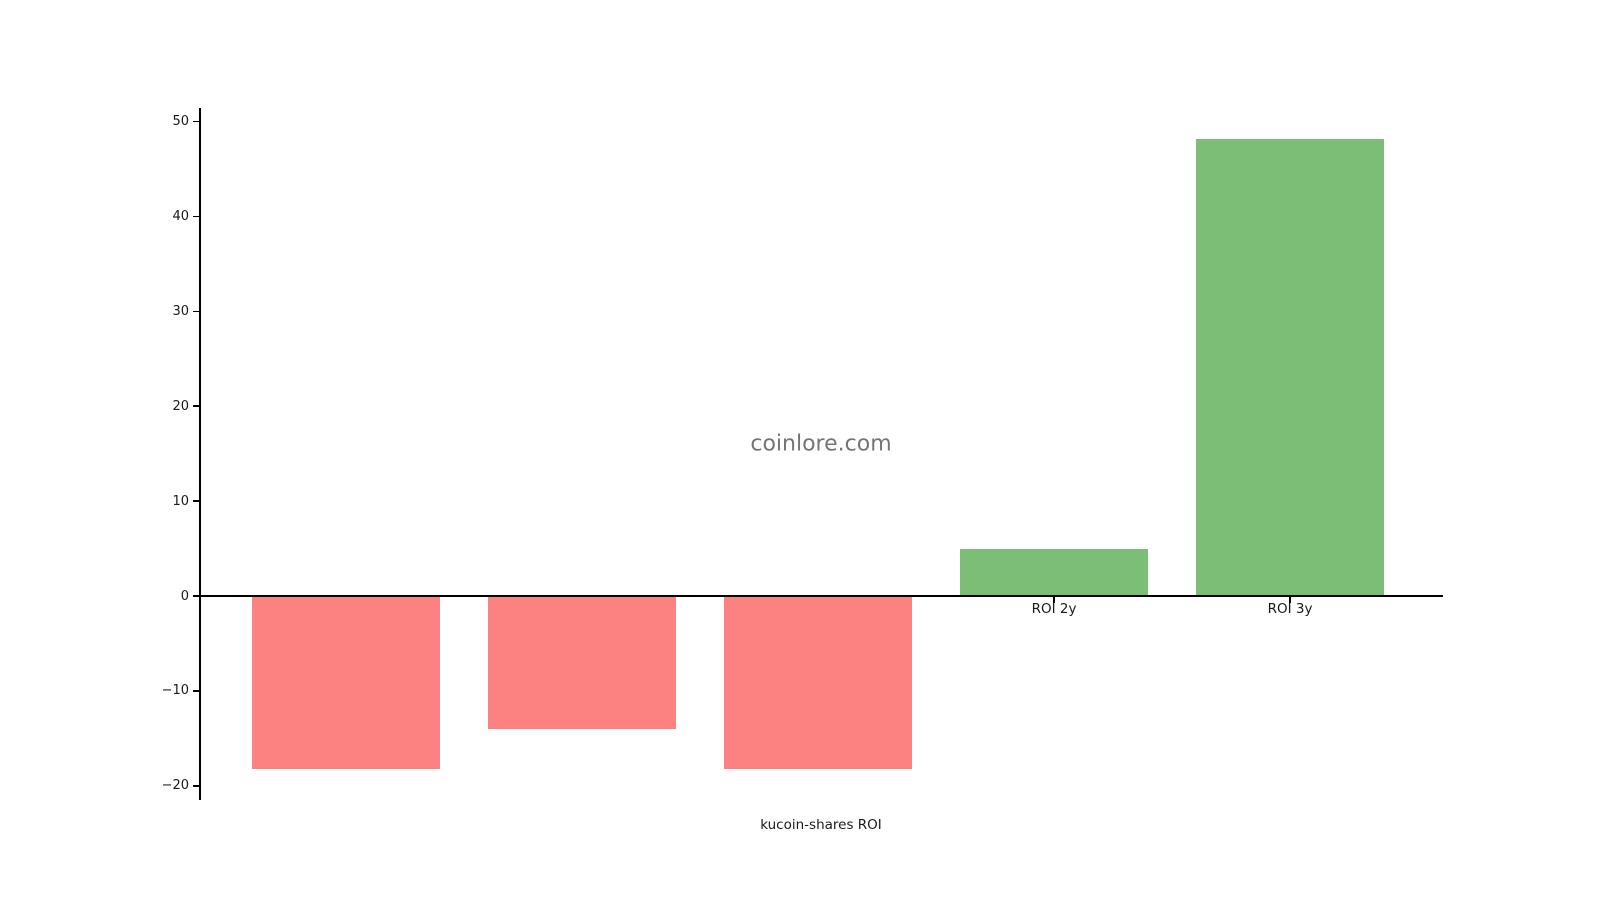 The image size is (1600, 900). What do you see at coordinates (180, 406) in the screenshot?
I see `y-tick-label: 20` at bounding box center [180, 406].